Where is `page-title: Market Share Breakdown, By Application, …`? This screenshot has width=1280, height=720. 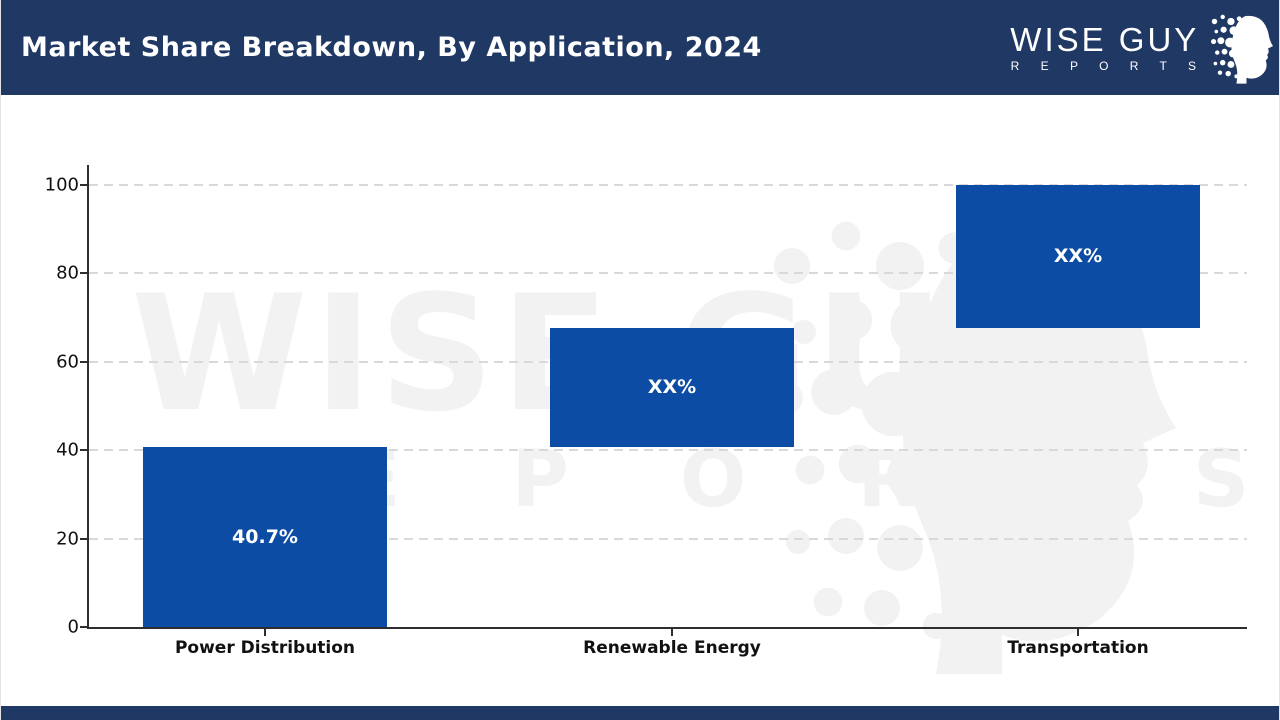
page-title: Market Share Breakdown, By Application, … is located at coordinates (391, 47).